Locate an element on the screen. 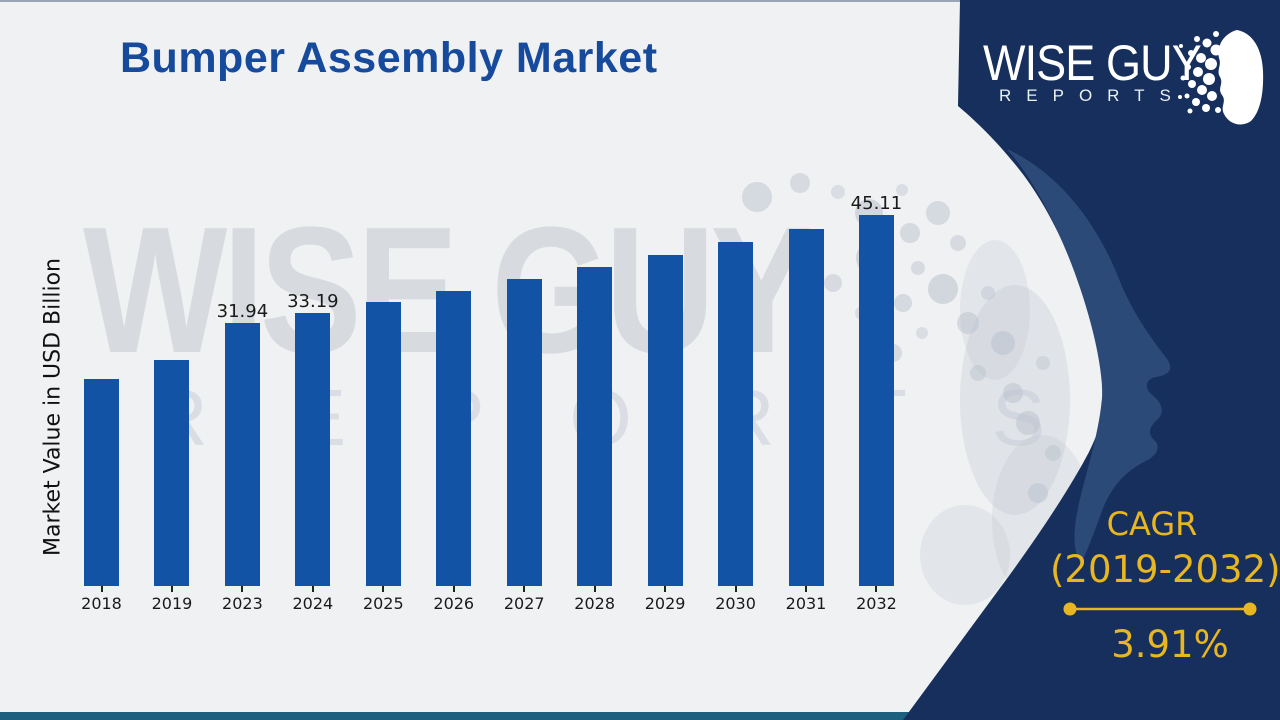 The height and width of the screenshot is (720, 1280). line-endpoint-dot-left is located at coordinates (1070, 609).